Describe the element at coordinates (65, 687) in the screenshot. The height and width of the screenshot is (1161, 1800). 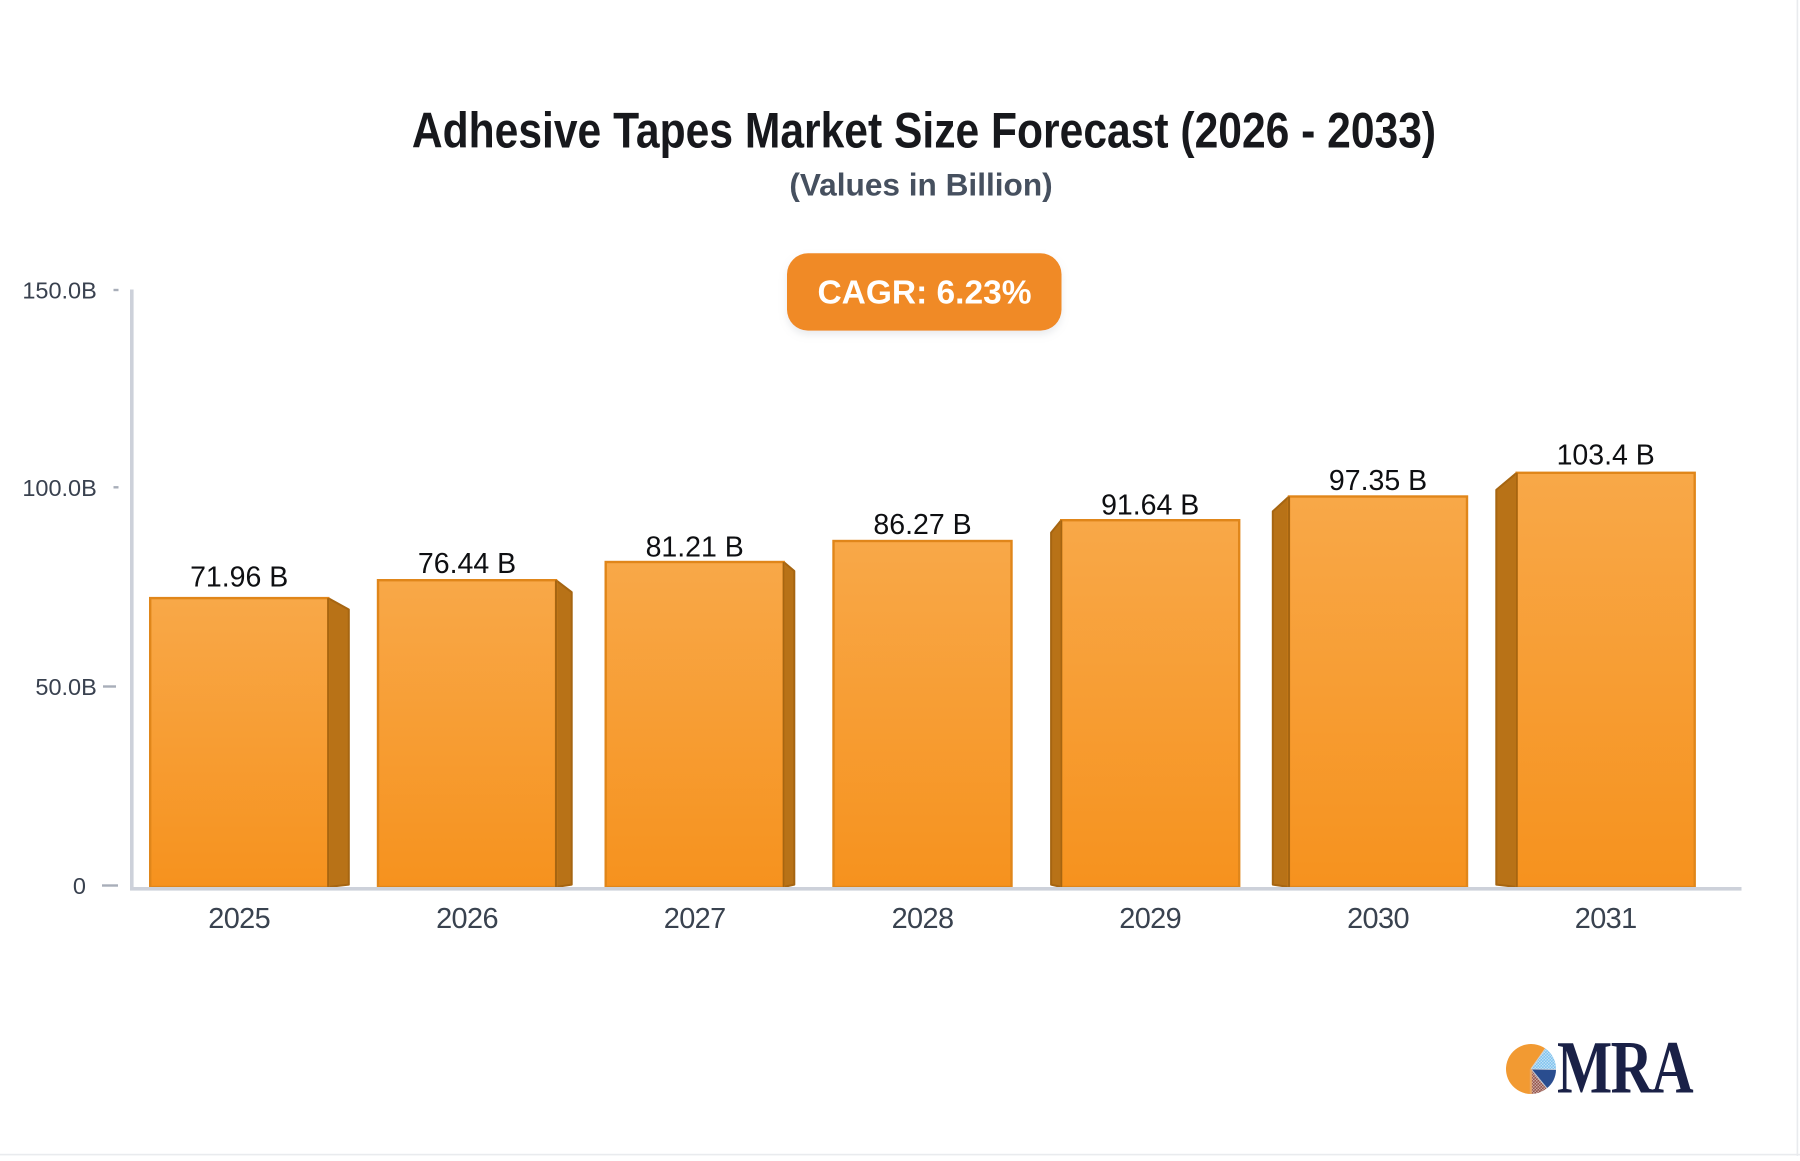
I see `svg-text: 50.0B` at that location.